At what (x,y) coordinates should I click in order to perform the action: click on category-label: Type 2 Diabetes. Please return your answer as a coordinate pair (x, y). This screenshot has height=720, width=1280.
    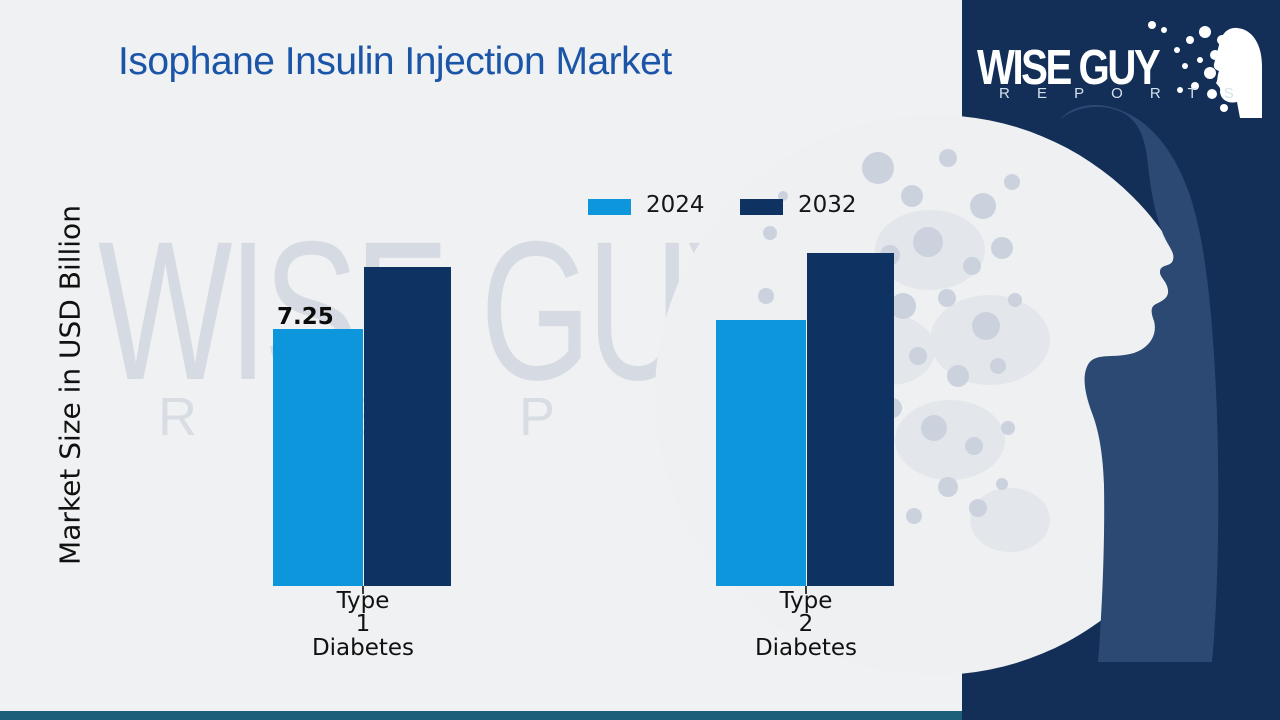
    Looking at the image, I should click on (806, 624).